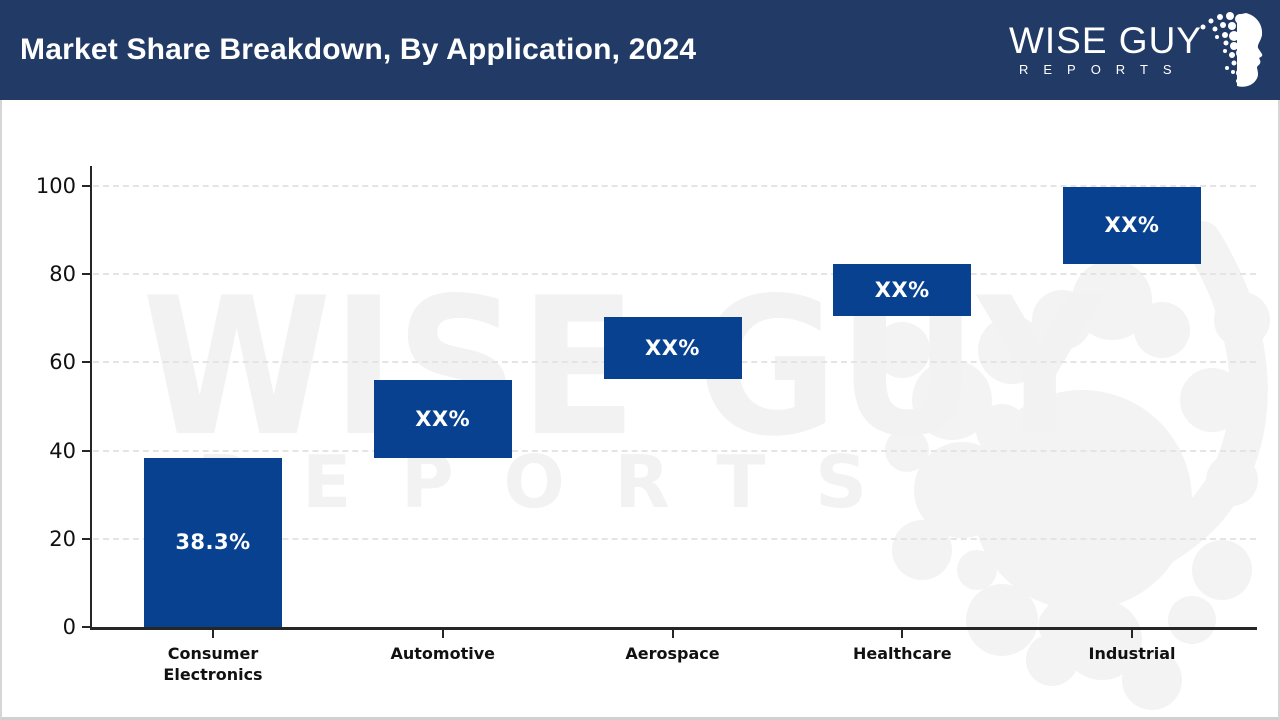 The image size is (1280, 720). I want to click on bar-aerospace: XX%, so click(672, 348).